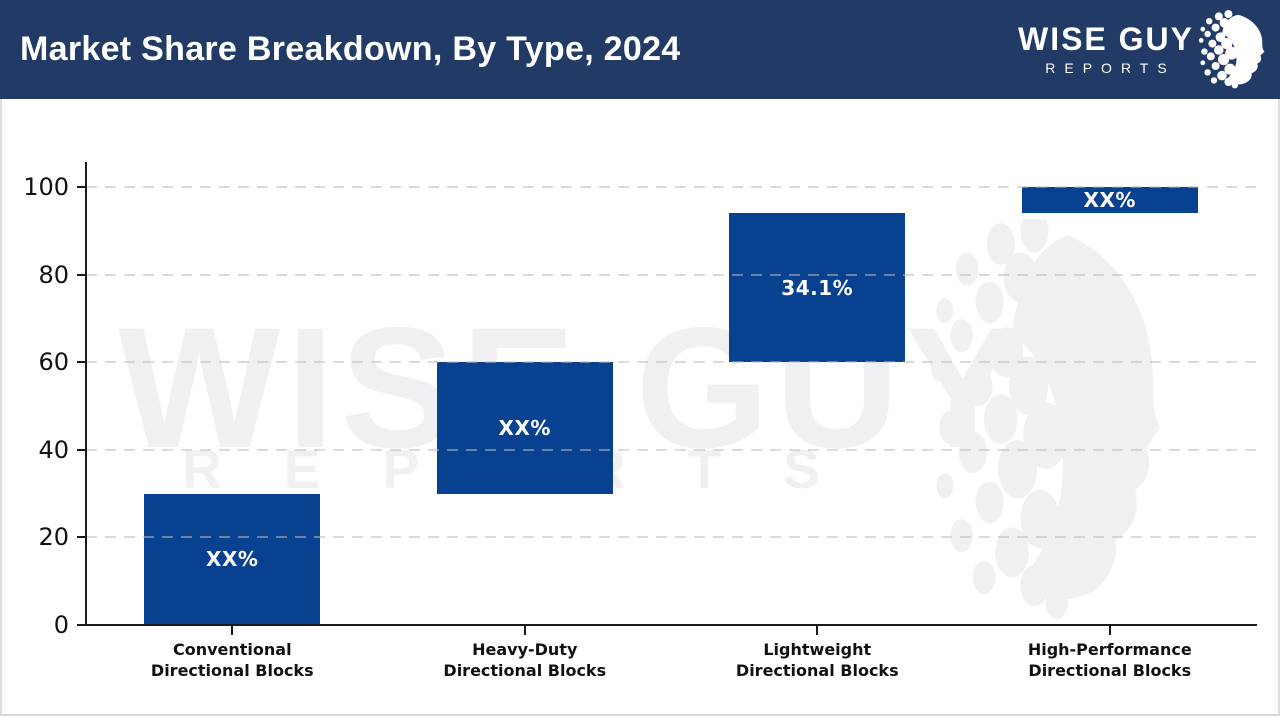 Image resolution: width=1280 pixels, height=720 pixels. What do you see at coordinates (525, 660) in the screenshot?
I see `x-category-label: Heavy-Duty Directional Blocks` at bounding box center [525, 660].